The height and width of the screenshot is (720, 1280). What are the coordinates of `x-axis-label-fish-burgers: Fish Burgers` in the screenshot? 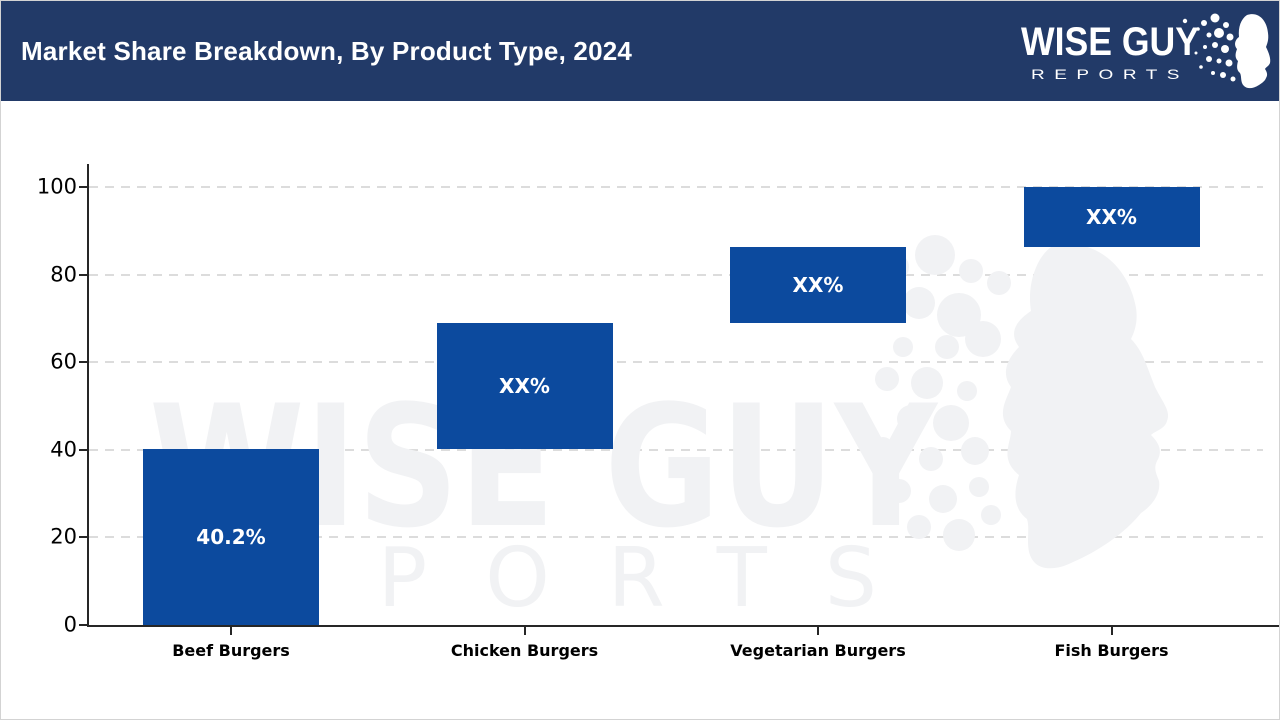 It's located at (1111, 650).